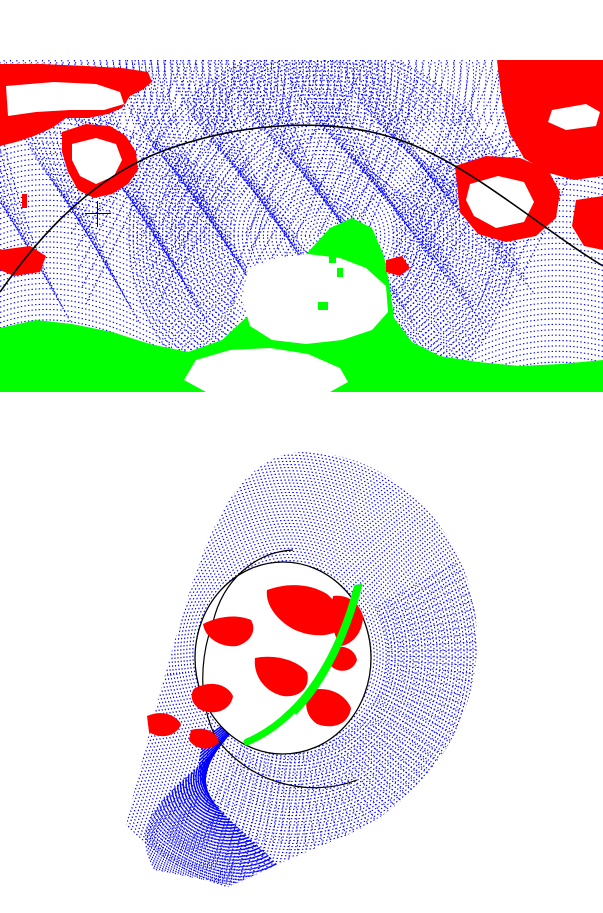 This screenshot has height=913, width=603. I want to click on region-green-polar-thin, so click(328, 649).